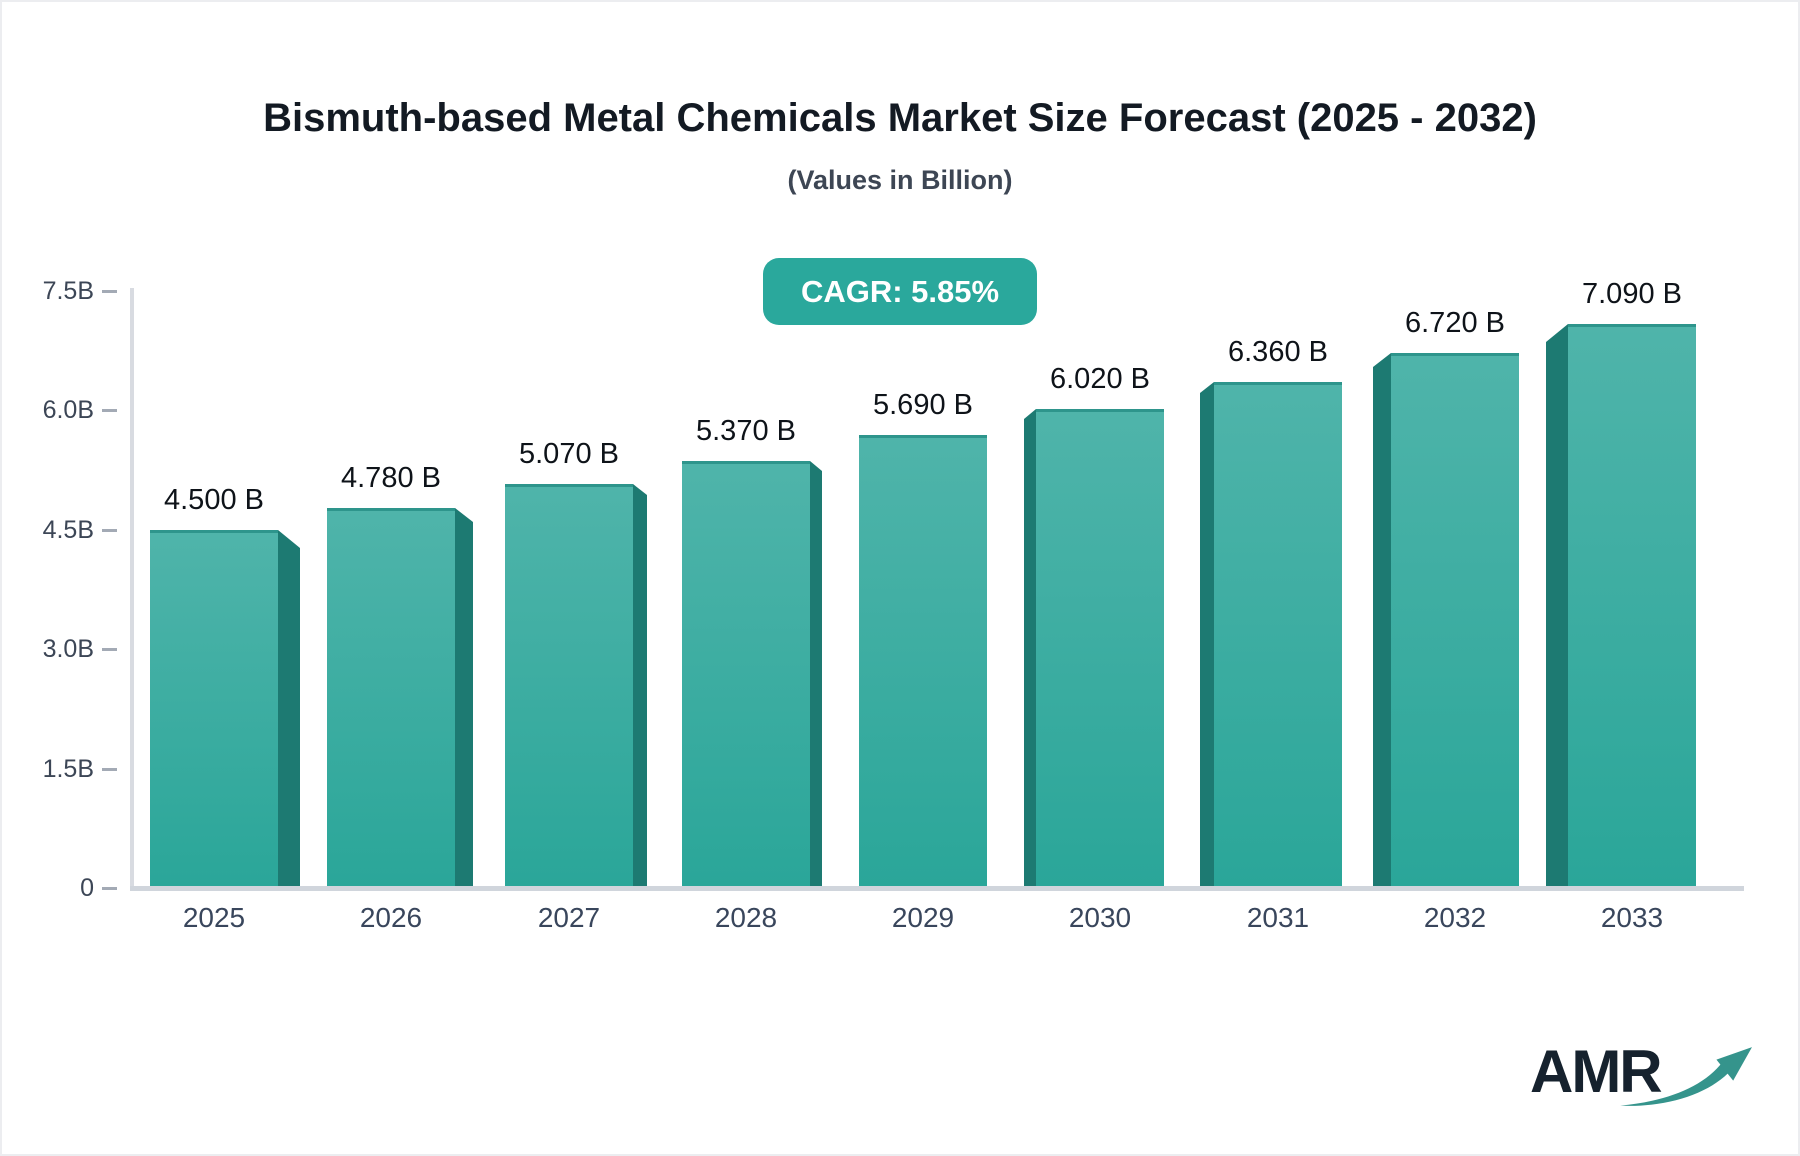 The width and height of the screenshot is (1800, 1156). What do you see at coordinates (746, 674) in the screenshot?
I see `bar-2028` at bounding box center [746, 674].